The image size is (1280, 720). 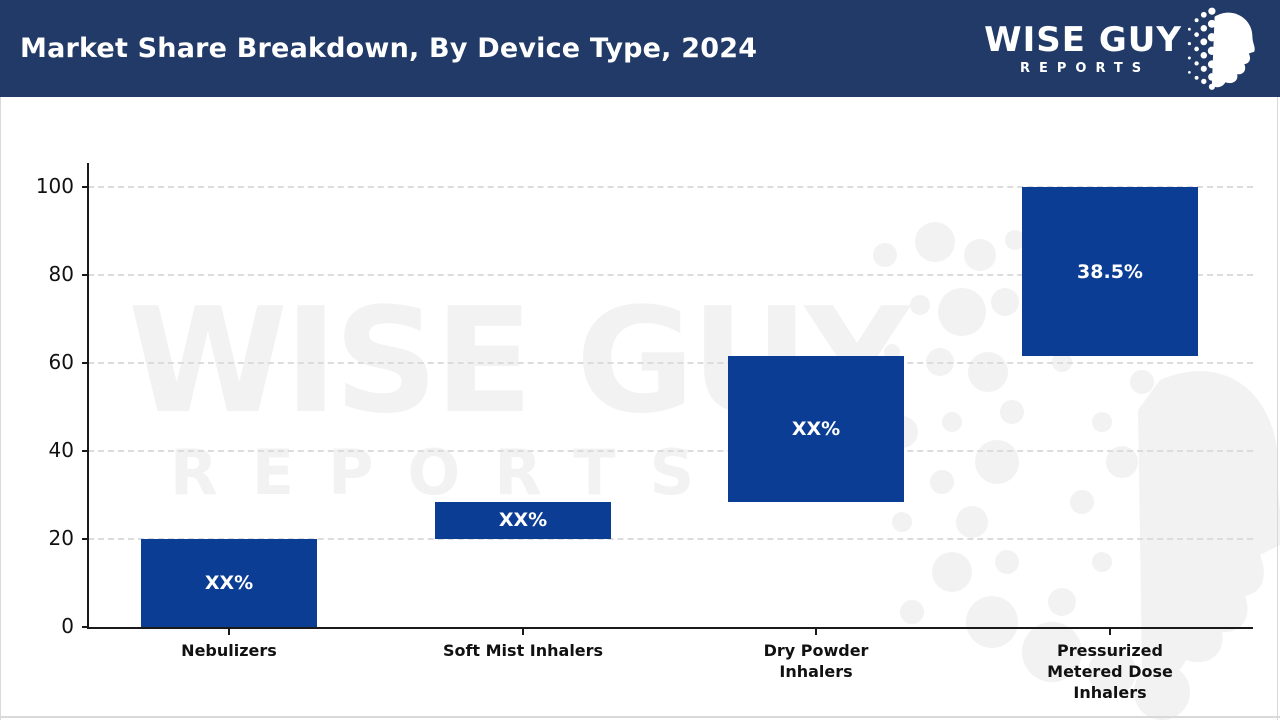 I want to click on dotted-face-profile-icon, so click(x=1221, y=48).